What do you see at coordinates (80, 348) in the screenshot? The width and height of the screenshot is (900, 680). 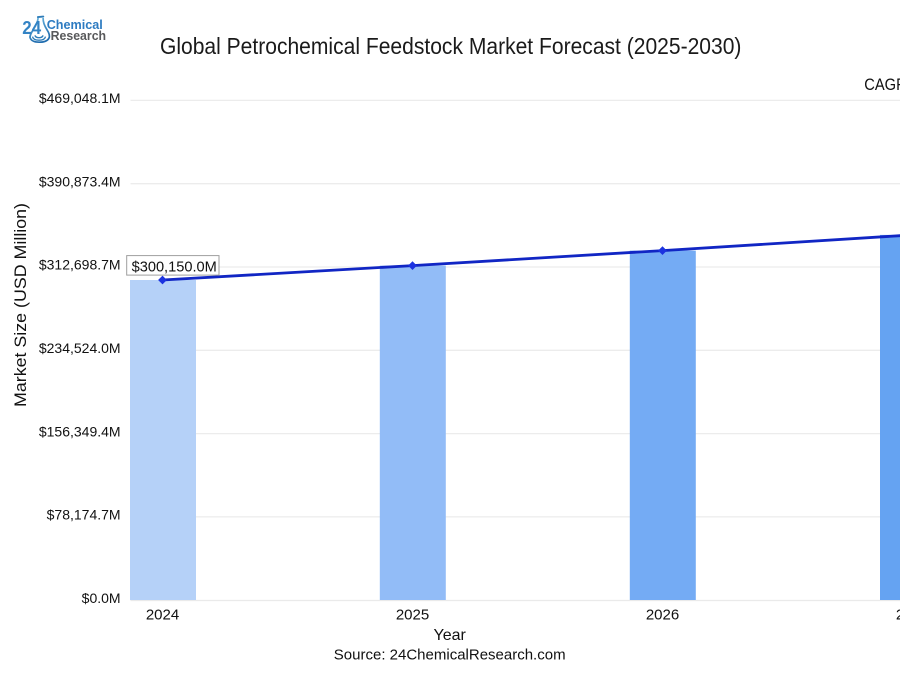 I see `svg-text: $234,524.0M` at bounding box center [80, 348].